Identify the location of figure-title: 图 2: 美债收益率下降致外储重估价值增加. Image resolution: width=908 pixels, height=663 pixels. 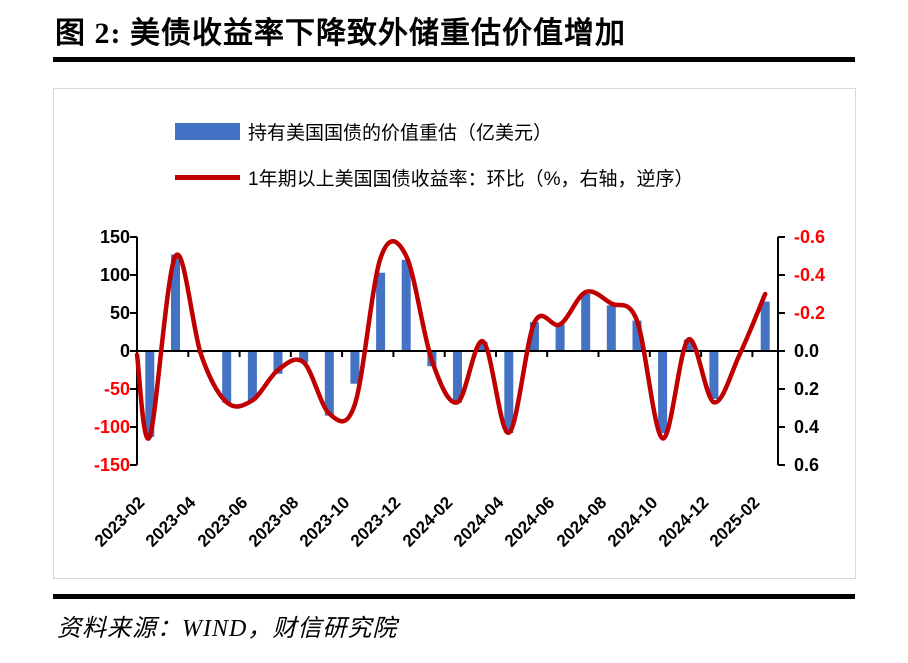
(340, 33).